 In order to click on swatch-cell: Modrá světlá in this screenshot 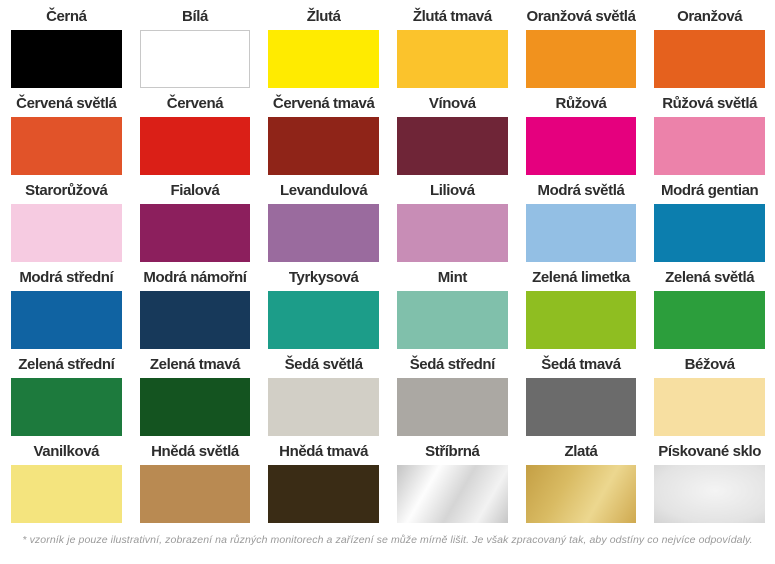, I will do `click(581, 221)`.